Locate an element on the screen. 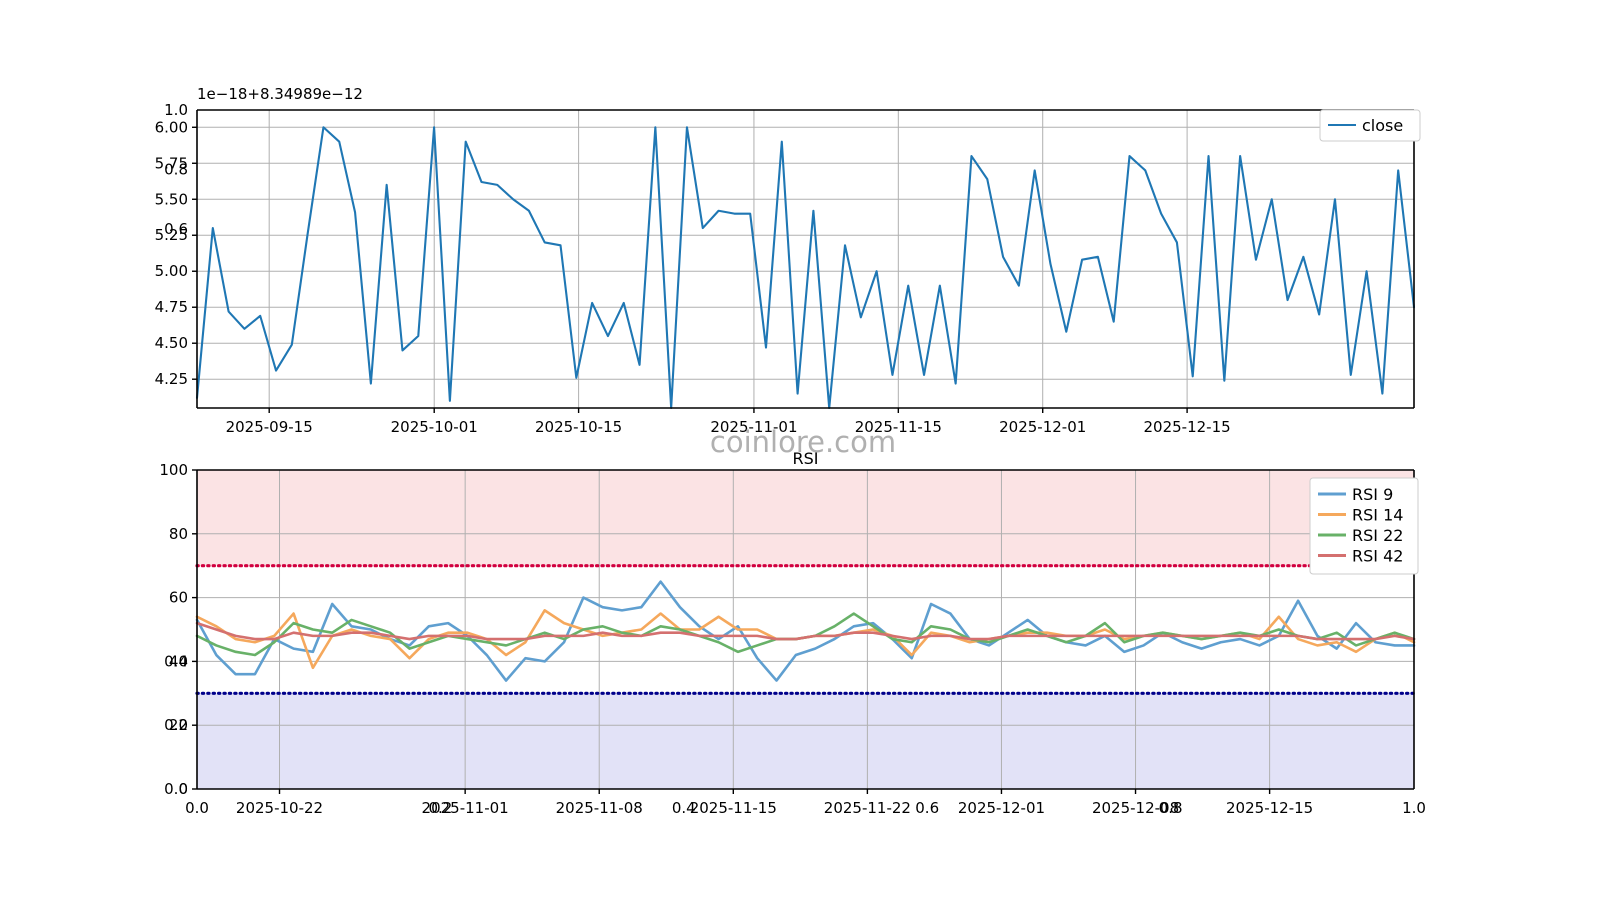 The image size is (1600, 900). y-tick-label-secondary: 0.2 is located at coordinates (176, 725).